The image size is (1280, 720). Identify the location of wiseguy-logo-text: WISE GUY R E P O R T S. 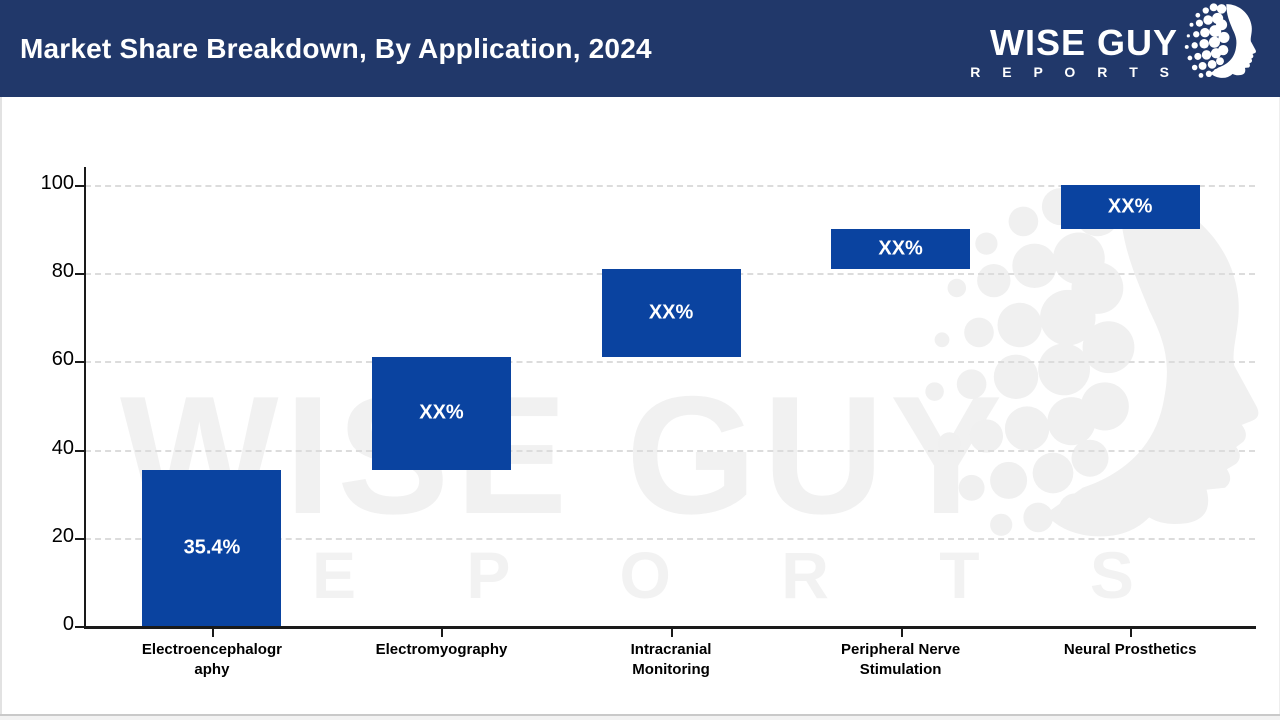
(1072, 50).